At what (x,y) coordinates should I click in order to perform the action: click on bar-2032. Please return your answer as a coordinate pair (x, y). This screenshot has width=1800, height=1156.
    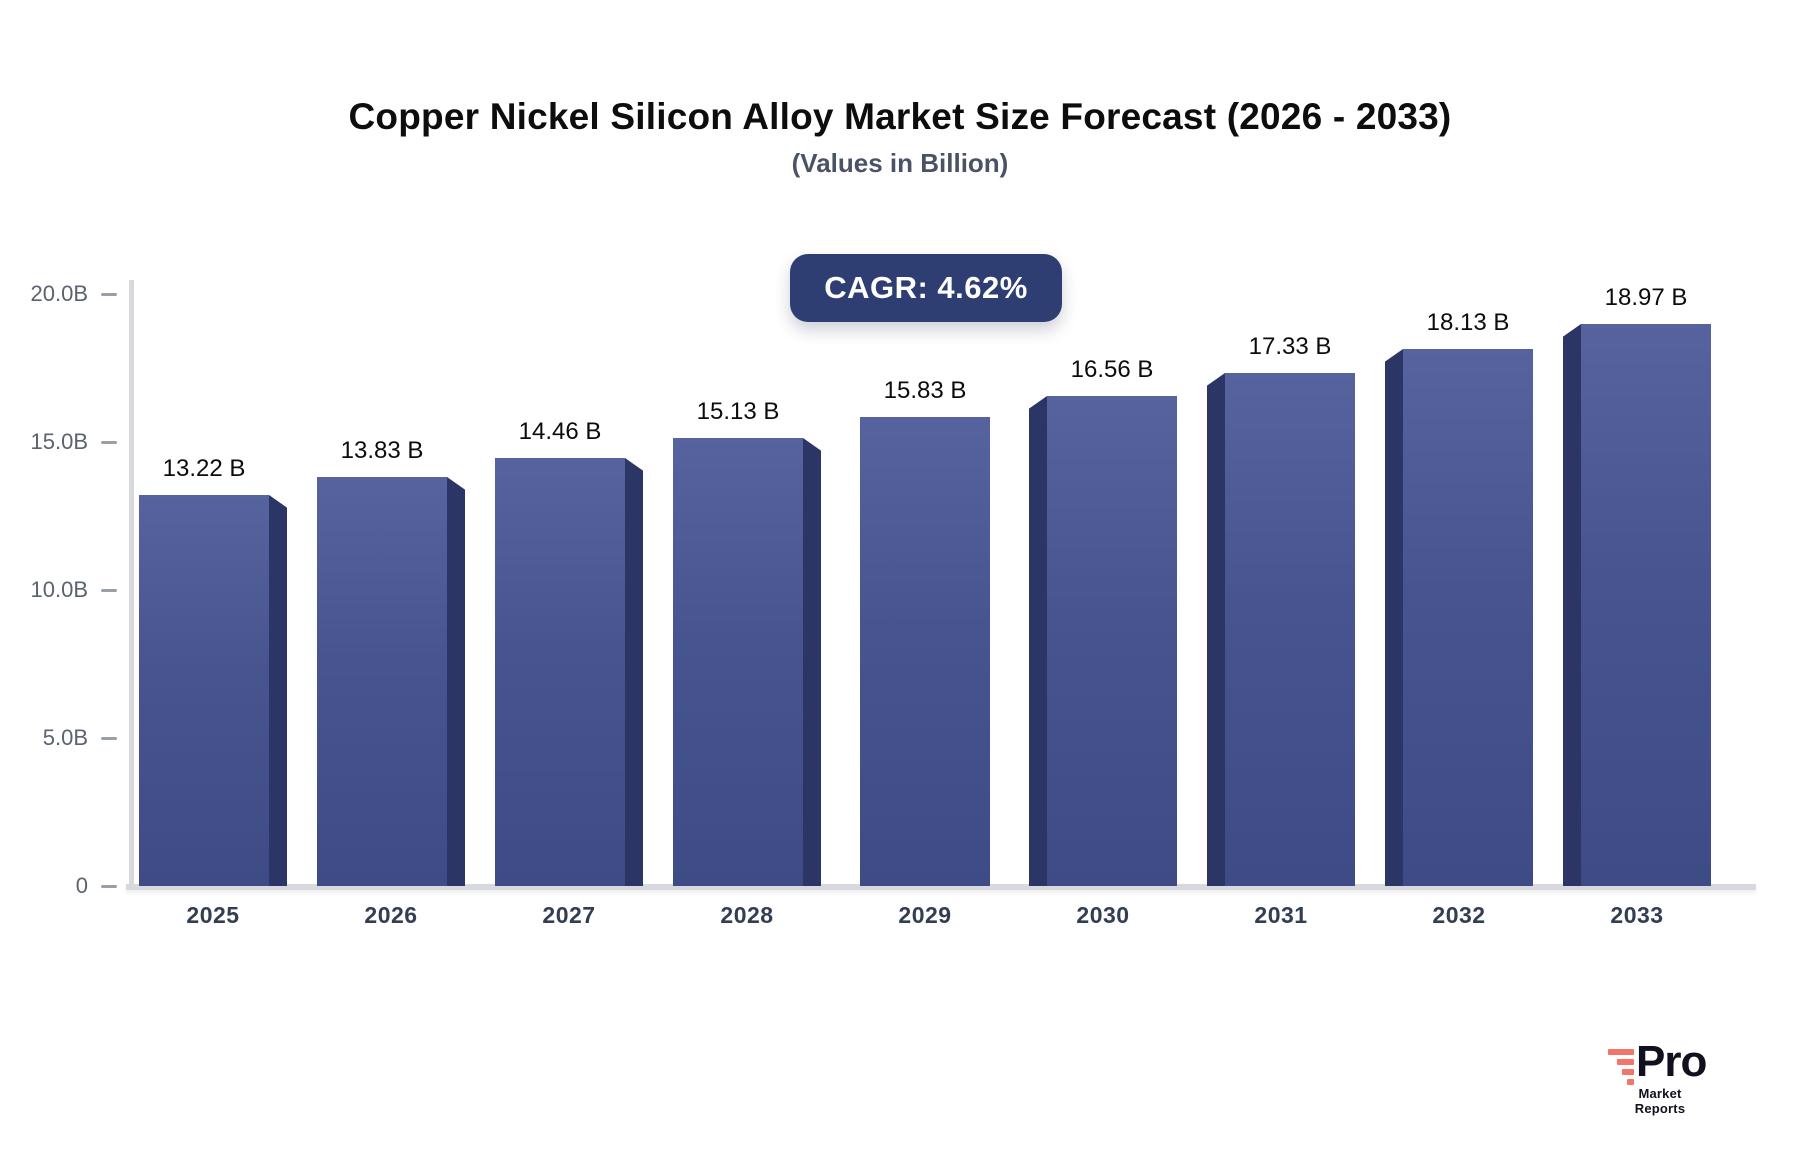
    Looking at the image, I should click on (1459, 617).